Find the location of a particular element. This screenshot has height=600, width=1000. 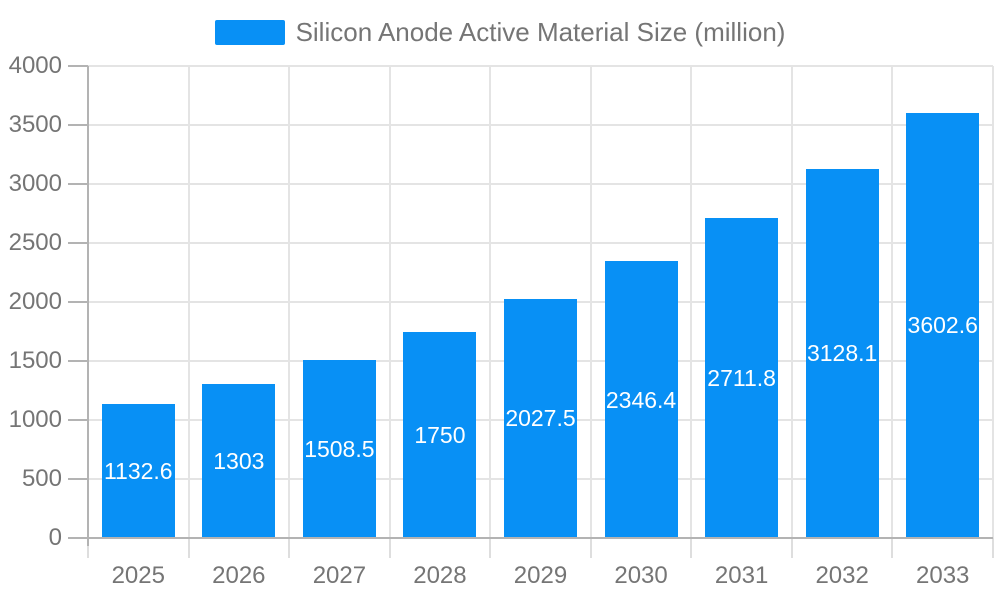

x-axis-label: 2027 is located at coordinates (339, 575).